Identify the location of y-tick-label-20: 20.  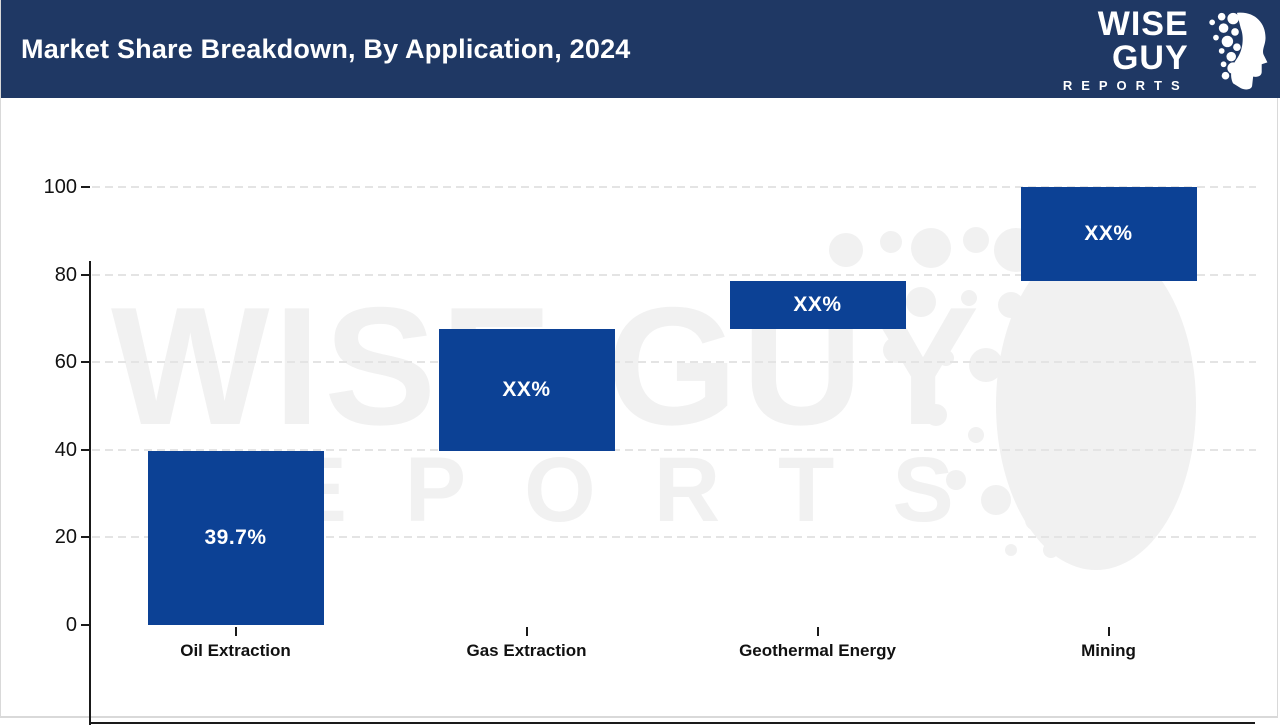
(65, 537).